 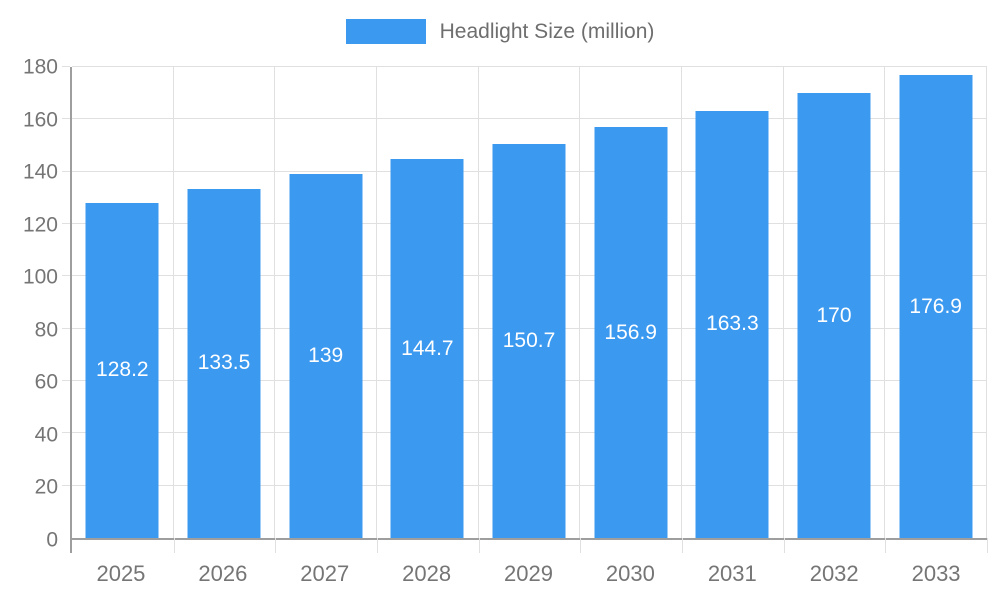 I want to click on x-tick-2030, so click(x=682, y=545).